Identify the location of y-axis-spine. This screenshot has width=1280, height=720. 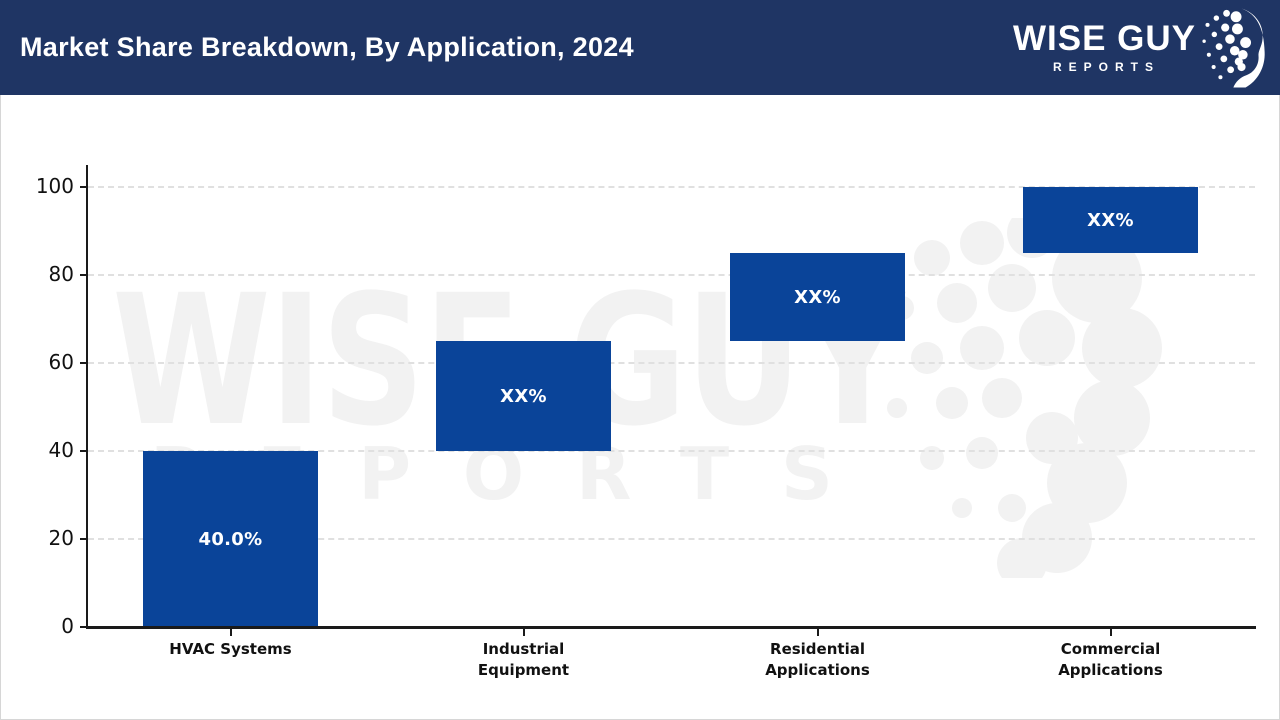
(87, 397).